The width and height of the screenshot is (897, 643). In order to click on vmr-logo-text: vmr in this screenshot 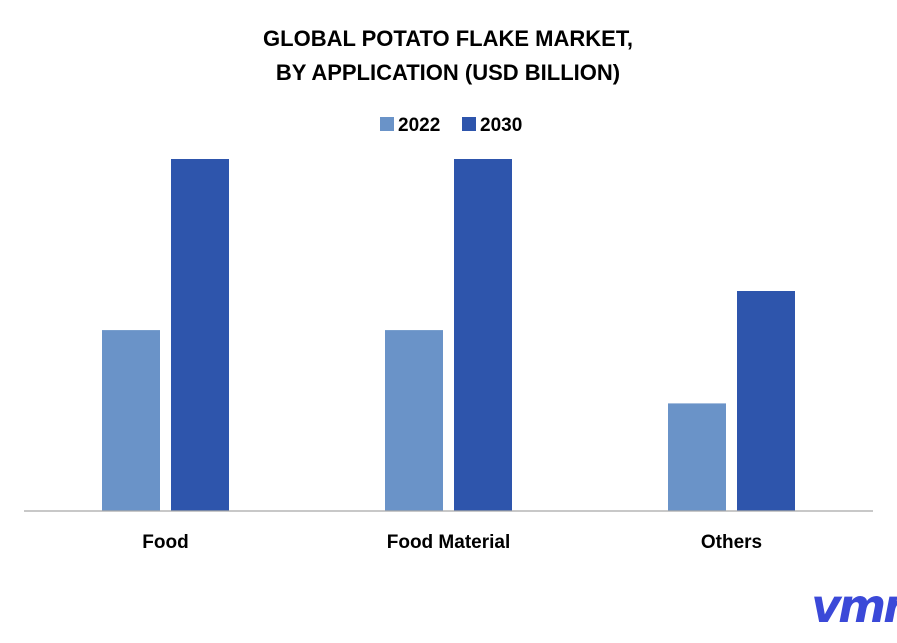, I will do `click(854, 606)`.